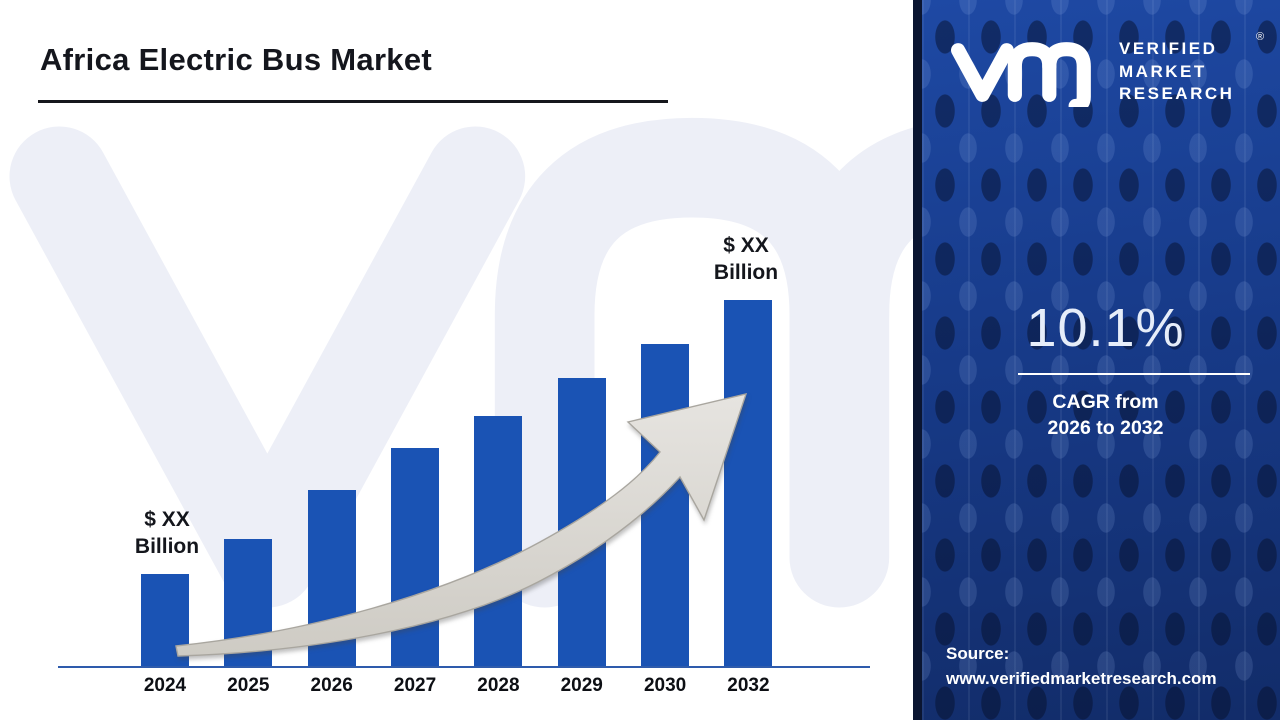 Image resolution: width=1280 pixels, height=720 pixels. I want to click on first-bar-value-line1: $ XX, so click(167, 519).